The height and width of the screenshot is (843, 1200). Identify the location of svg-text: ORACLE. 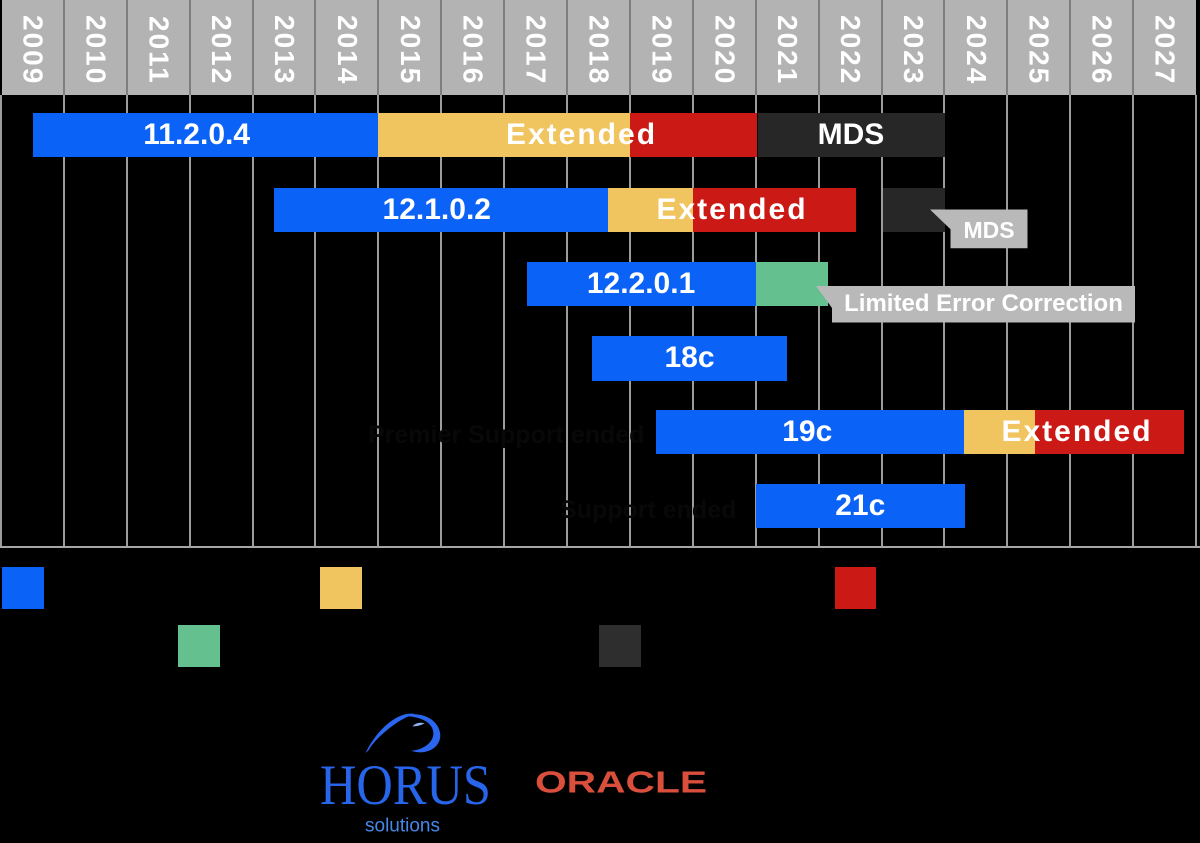
(621, 782).